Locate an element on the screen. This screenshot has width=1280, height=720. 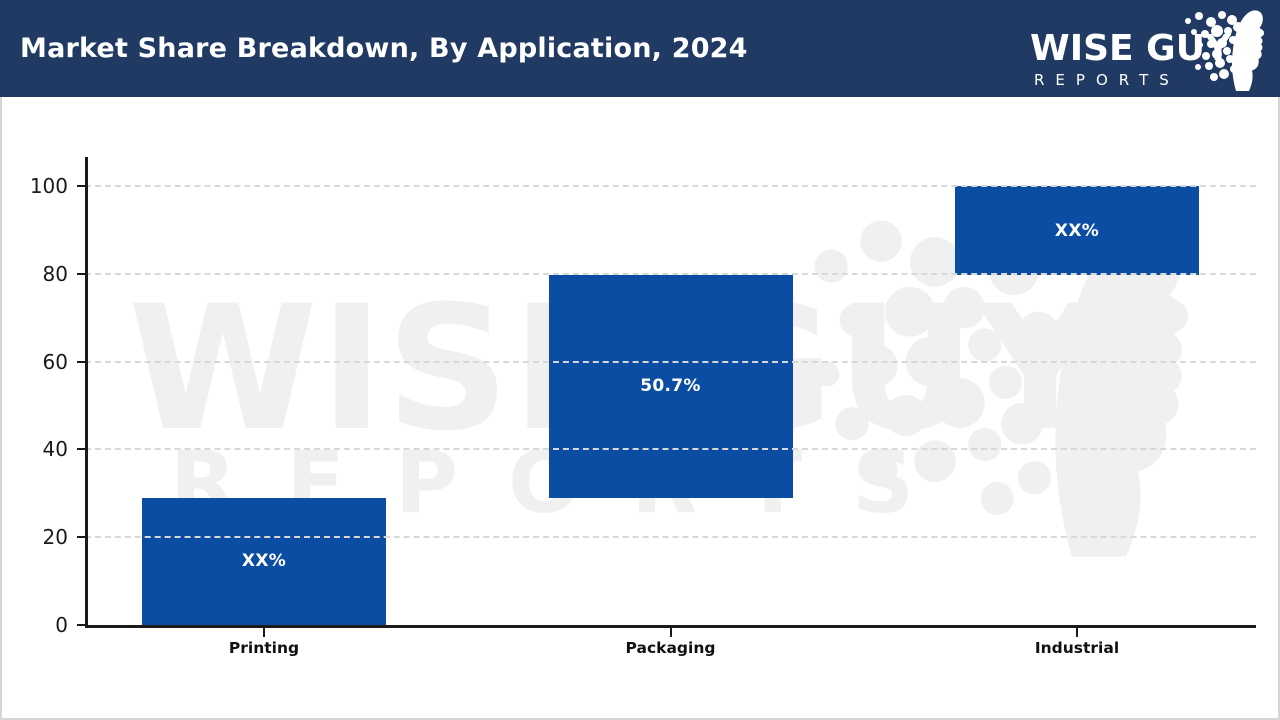
gridline-y20 is located at coordinates (670, 537).